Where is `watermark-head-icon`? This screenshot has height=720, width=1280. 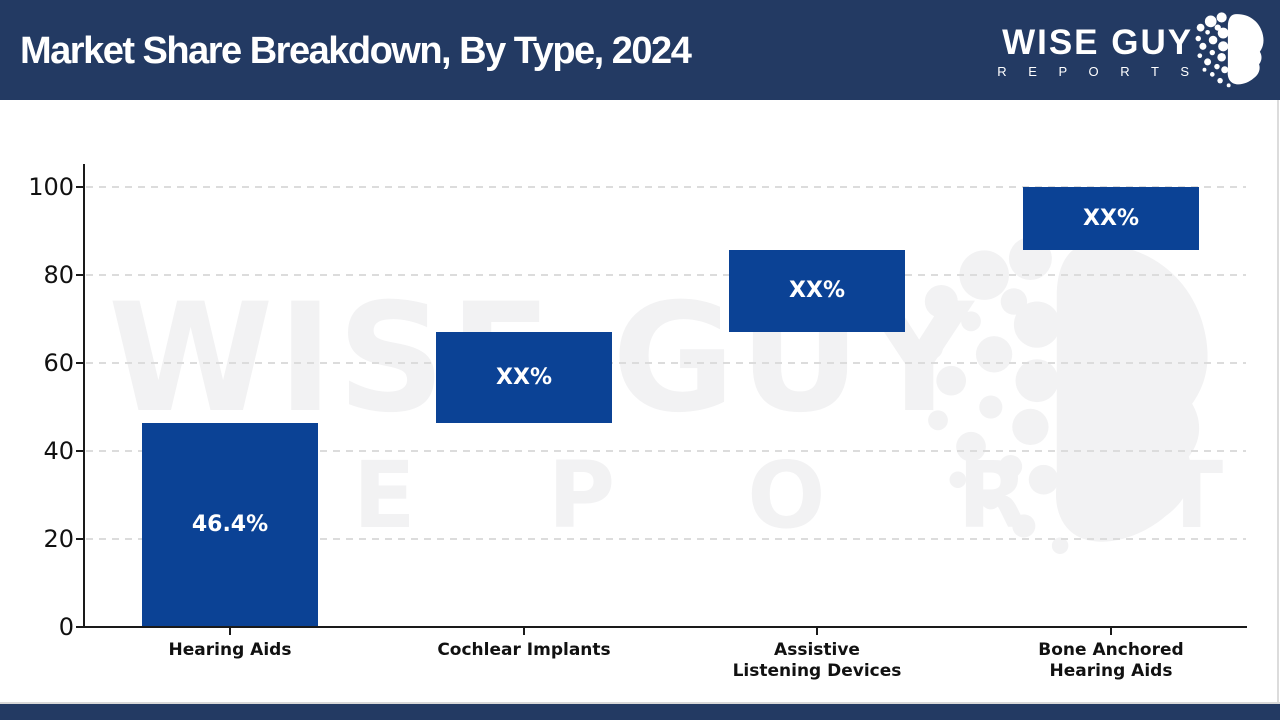 watermark-head-icon is located at coordinates (1063, 395).